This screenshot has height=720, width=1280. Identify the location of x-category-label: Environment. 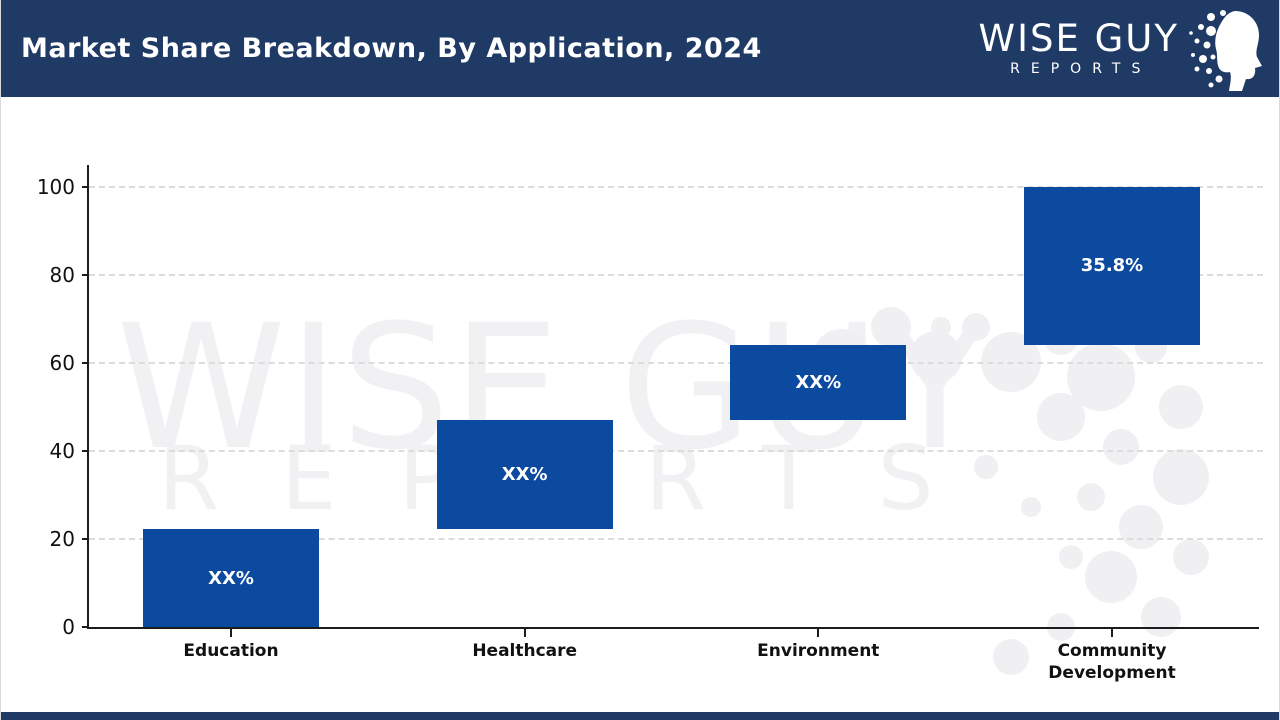
(818, 651).